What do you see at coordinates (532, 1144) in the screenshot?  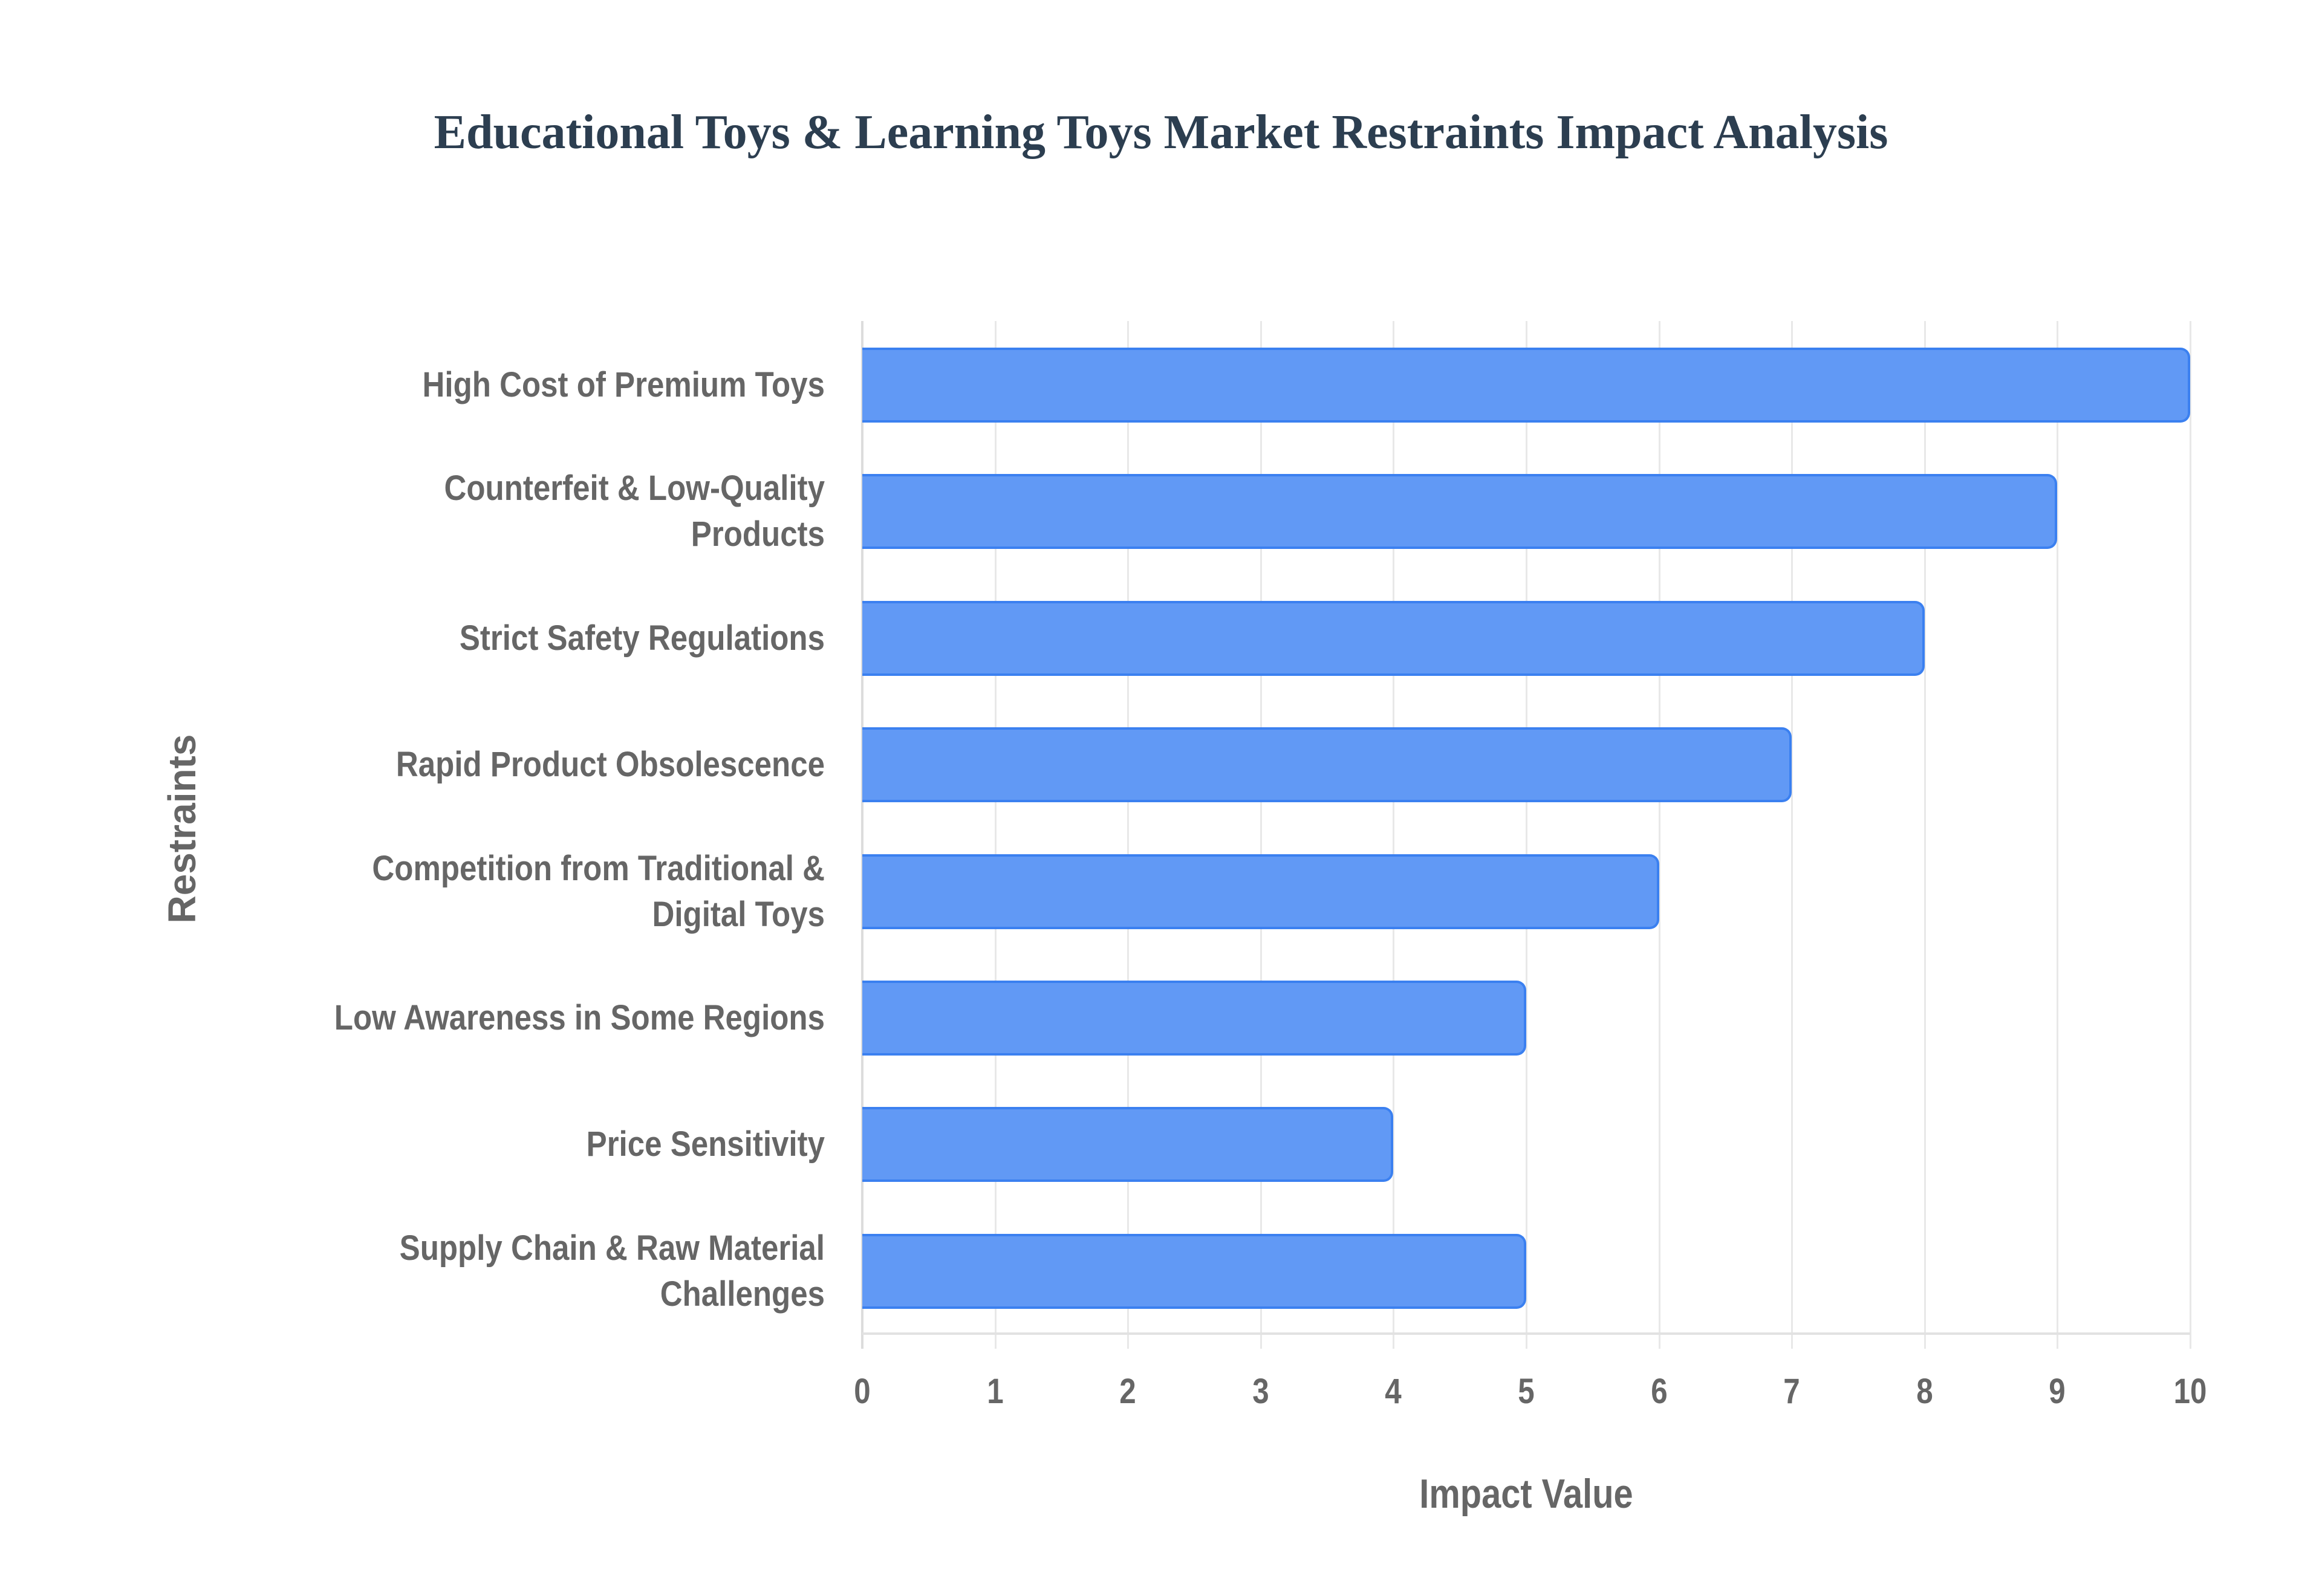 I see `y-tick-label: Price Sensitivity` at bounding box center [532, 1144].